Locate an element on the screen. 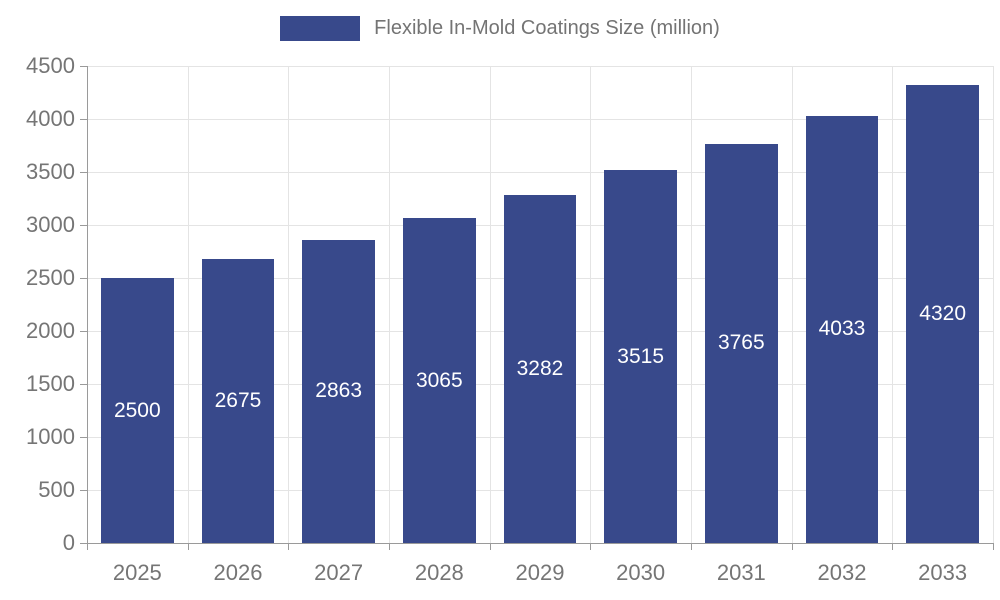 This screenshot has height=600, width=1000. y-axis-label: 3500 is located at coordinates (50, 171).